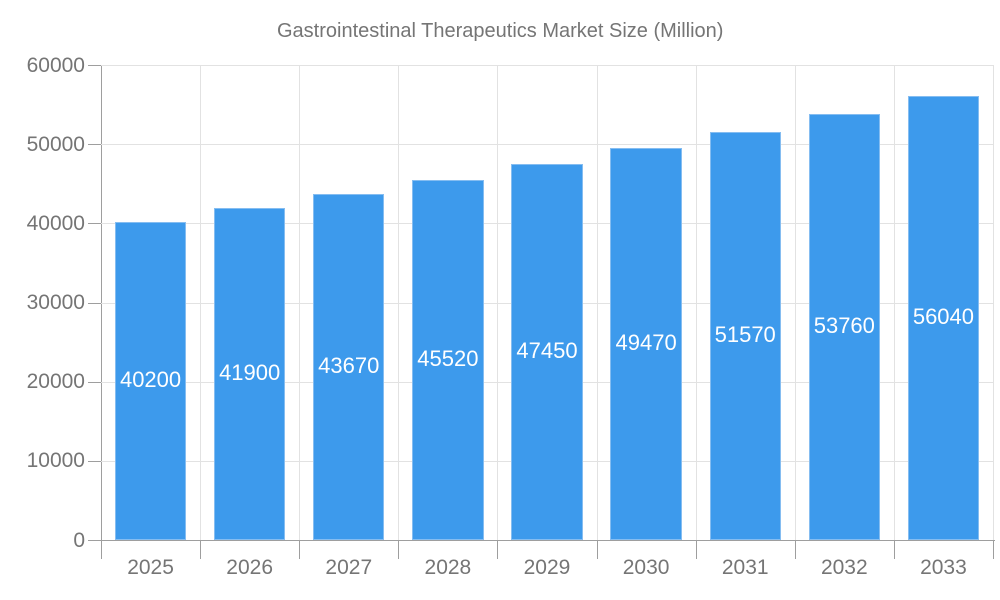  I want to click on bar-value-label: 49470, so click(646, 343).